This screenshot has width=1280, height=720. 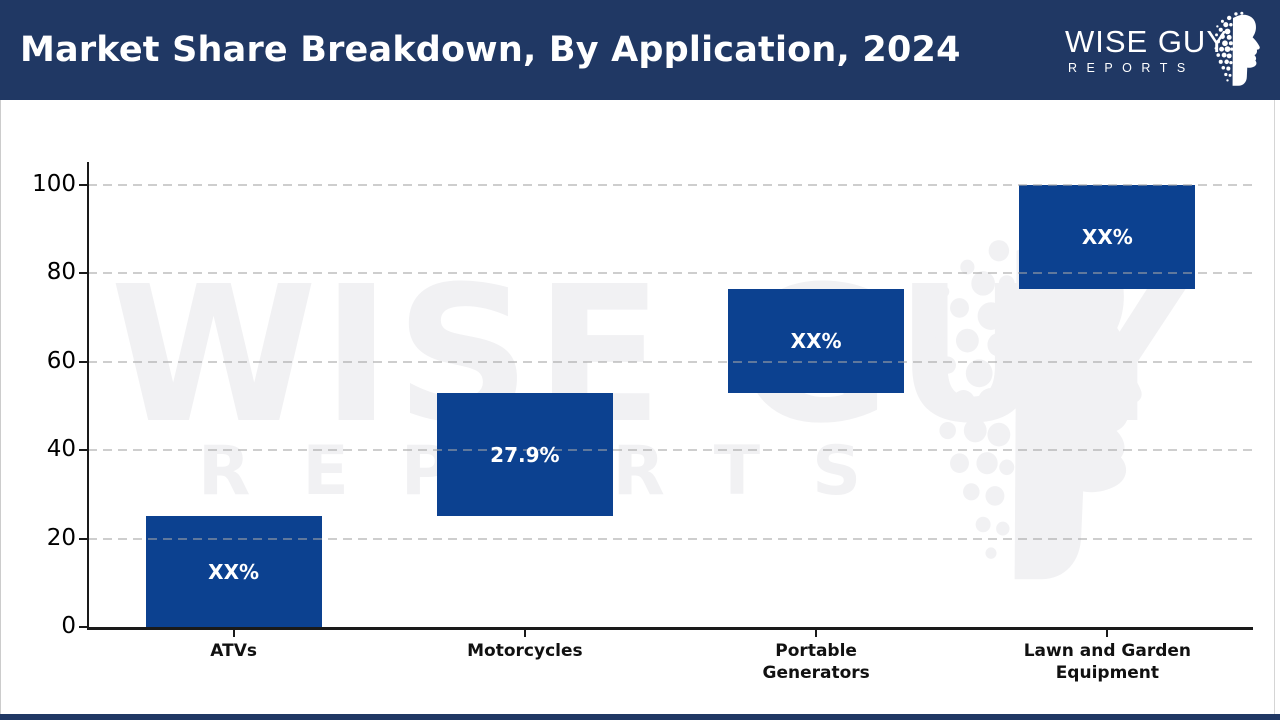 I want to click on bar-lawn-and-garden-equipment, so click(x=1107, y=236).